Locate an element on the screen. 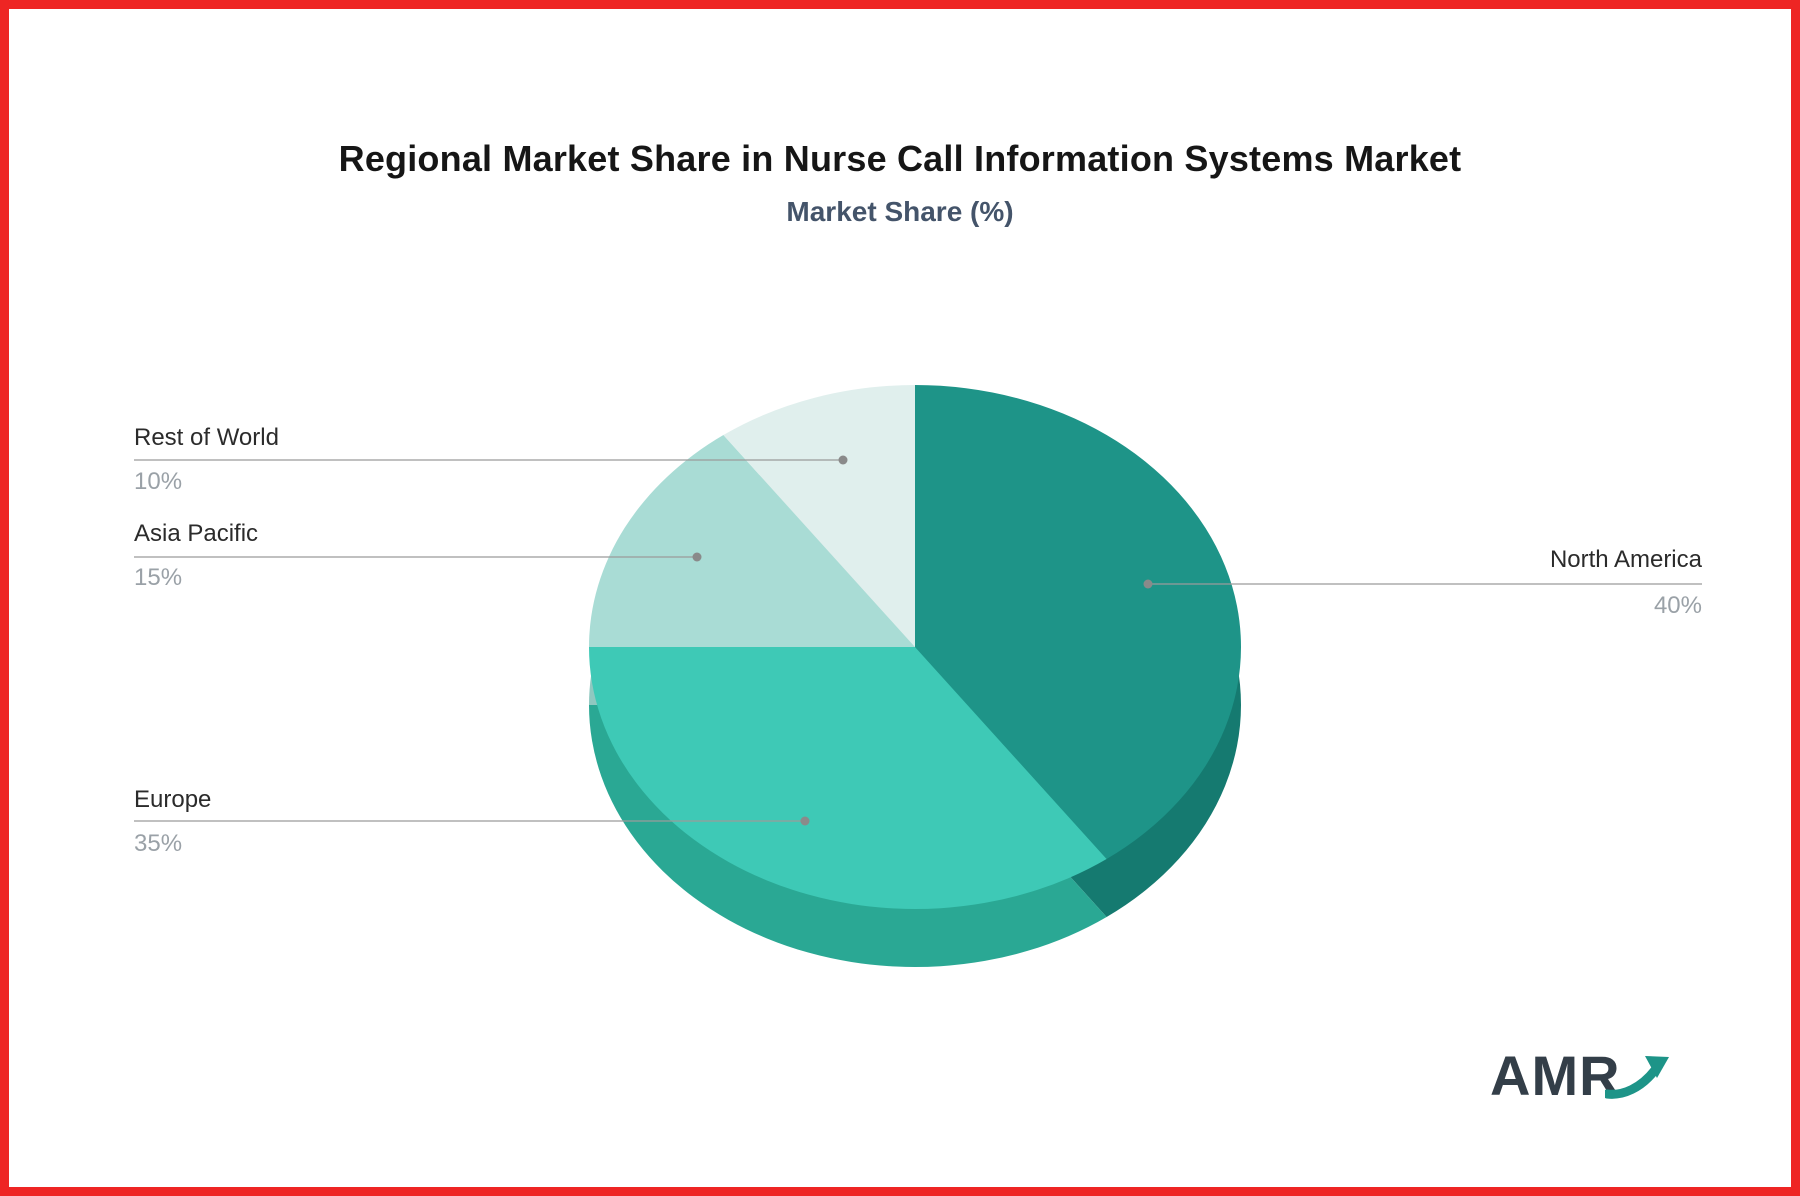 The image size is (1800, 1196). leader-dot-europe is located at coordinates (805, 821).